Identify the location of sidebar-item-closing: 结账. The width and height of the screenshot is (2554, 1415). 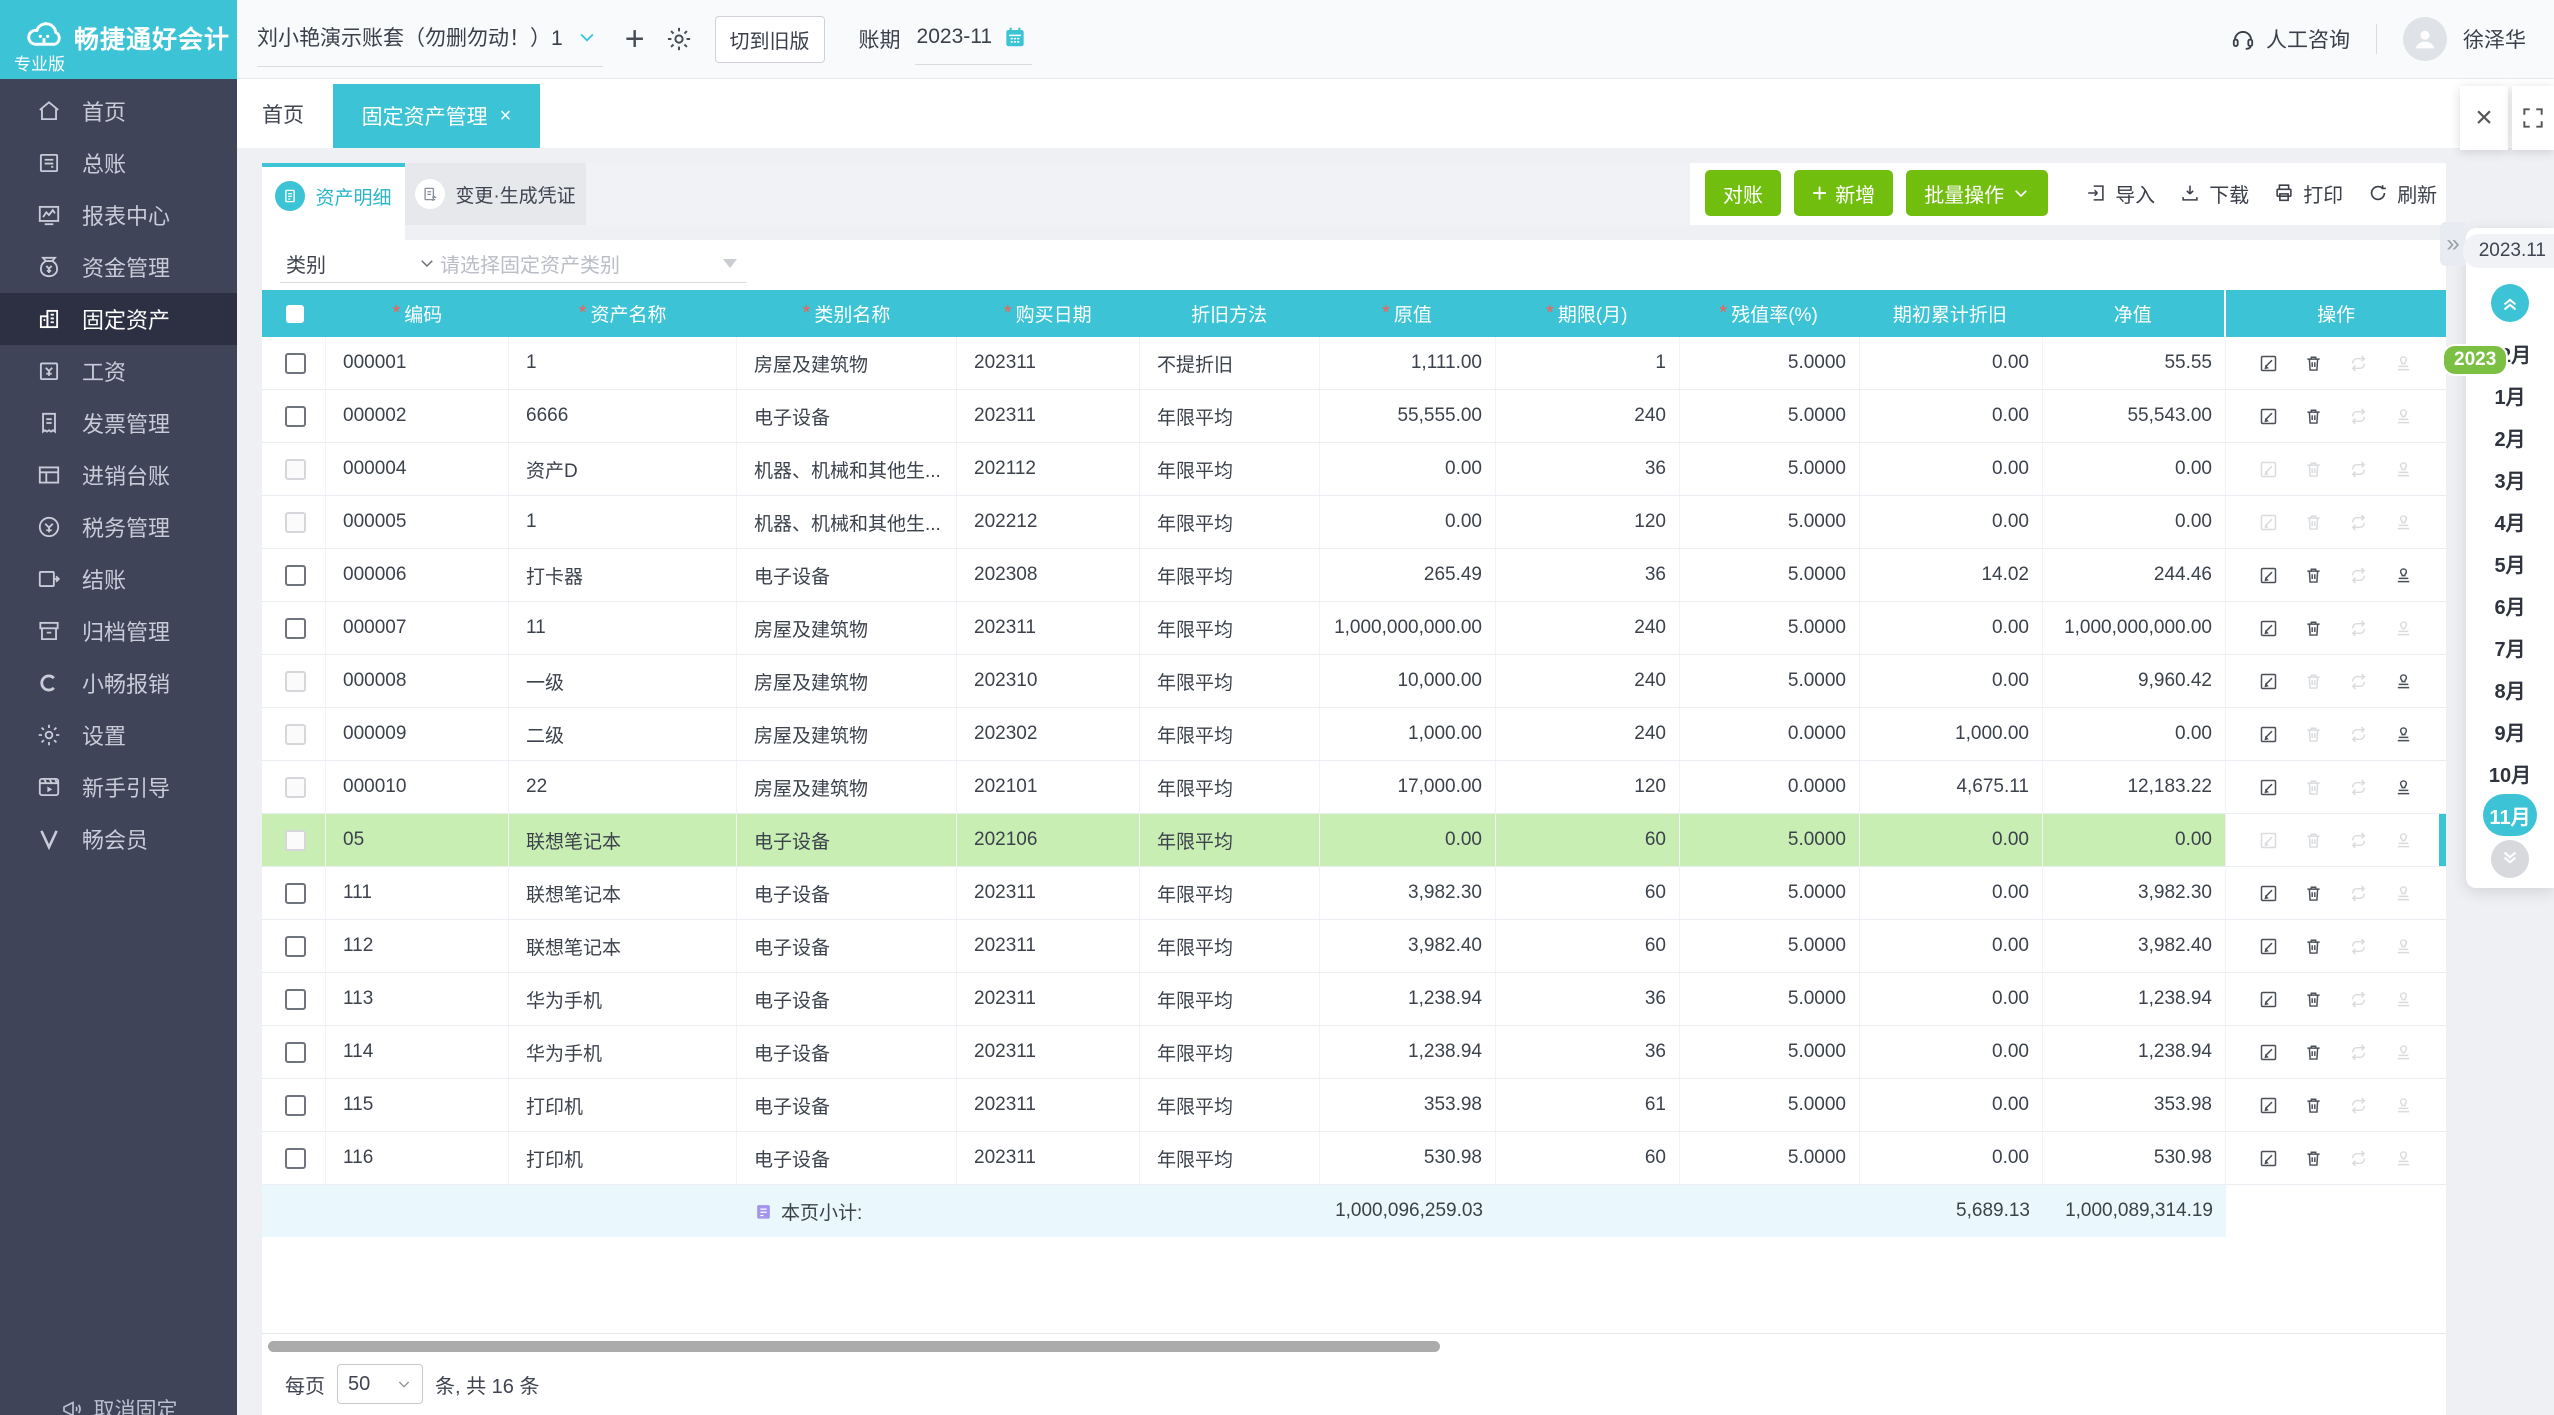
(118, 579).